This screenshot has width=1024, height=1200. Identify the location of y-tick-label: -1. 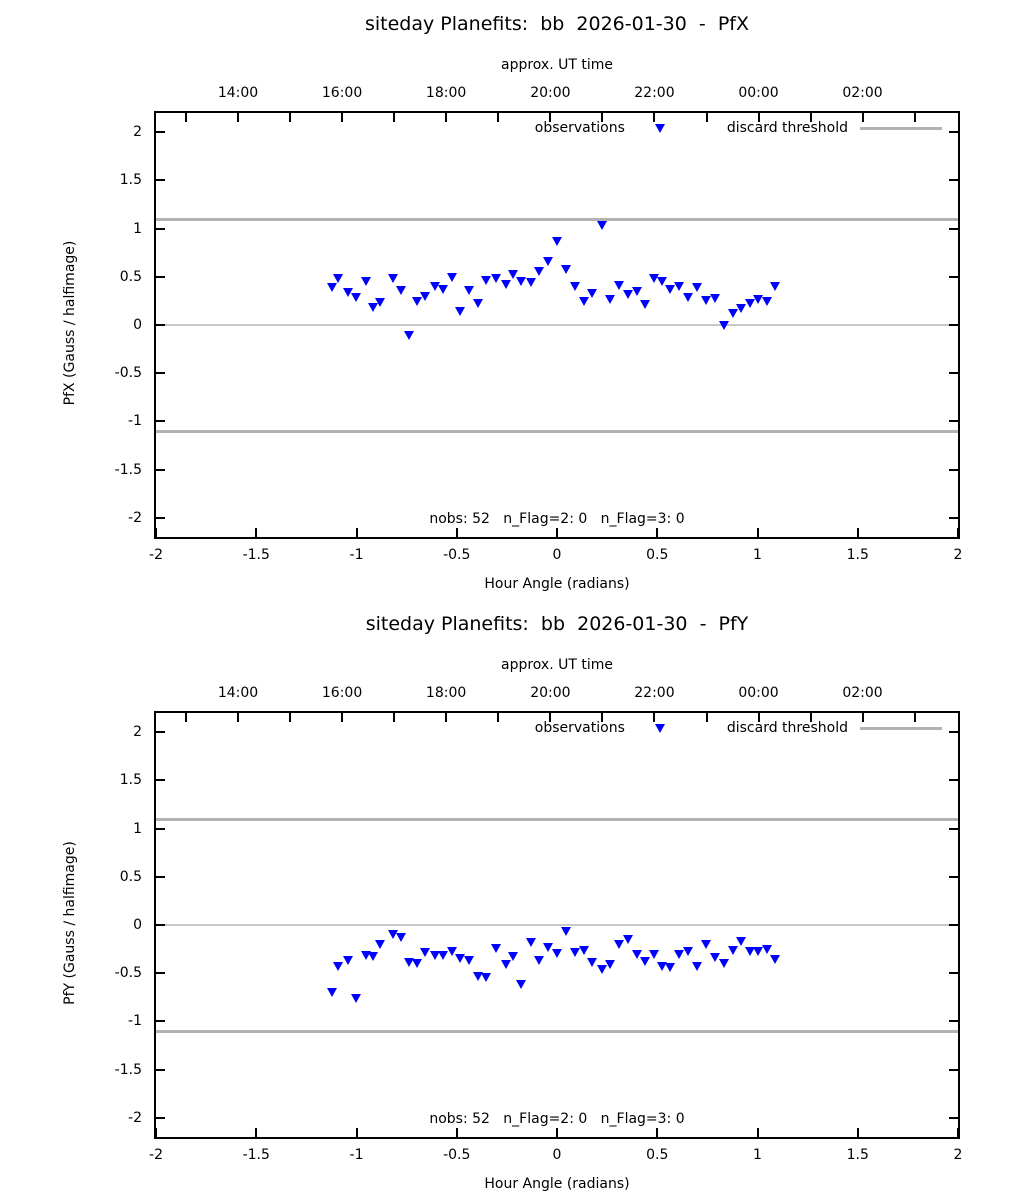
(135, 1021).